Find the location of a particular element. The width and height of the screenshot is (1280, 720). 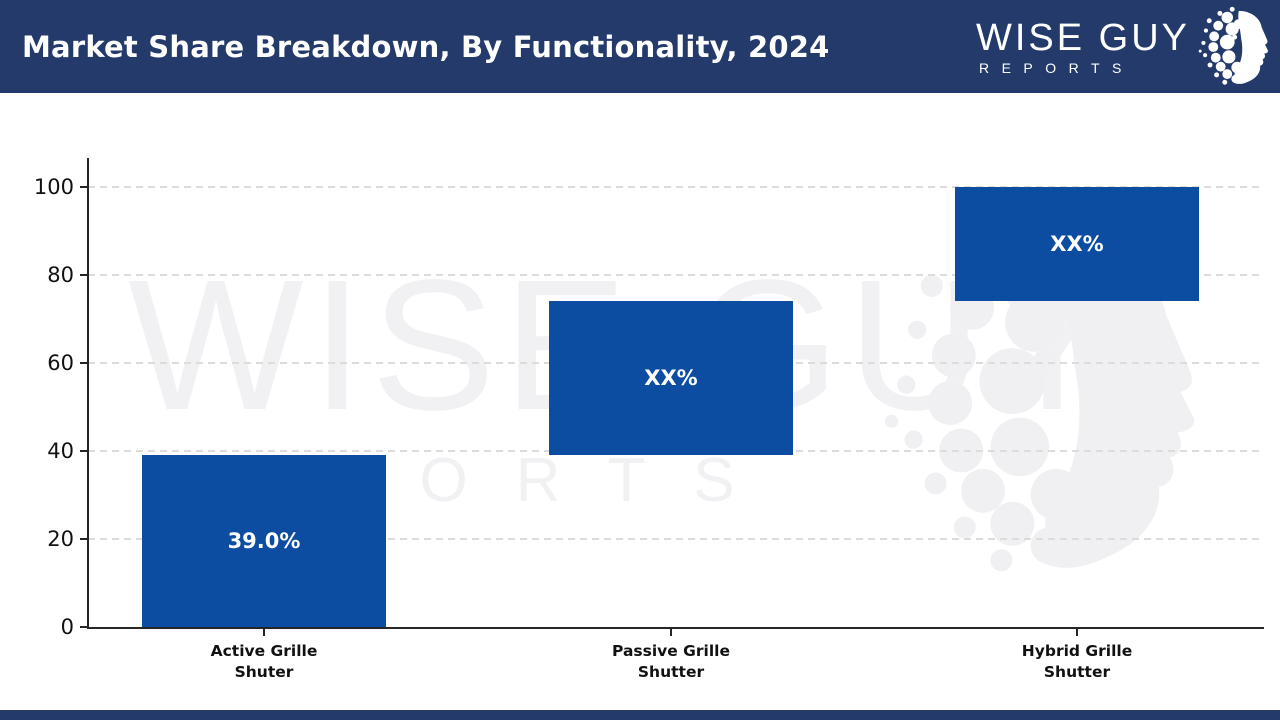

x-category-label-line: Shuter is located at coordinates (264, 672).